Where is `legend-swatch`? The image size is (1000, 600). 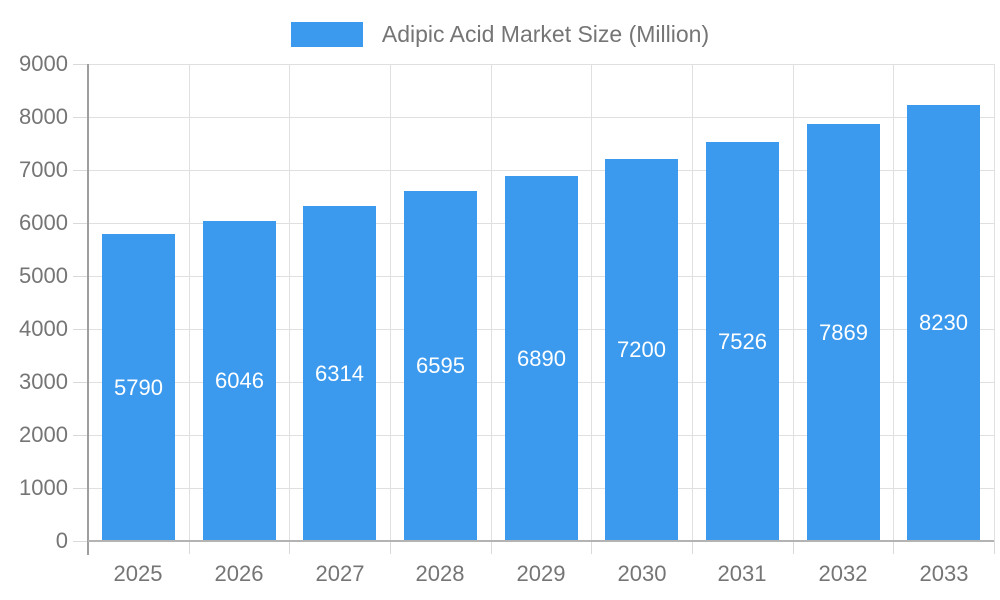
legend-swatch is located at coordinates (326, 34).